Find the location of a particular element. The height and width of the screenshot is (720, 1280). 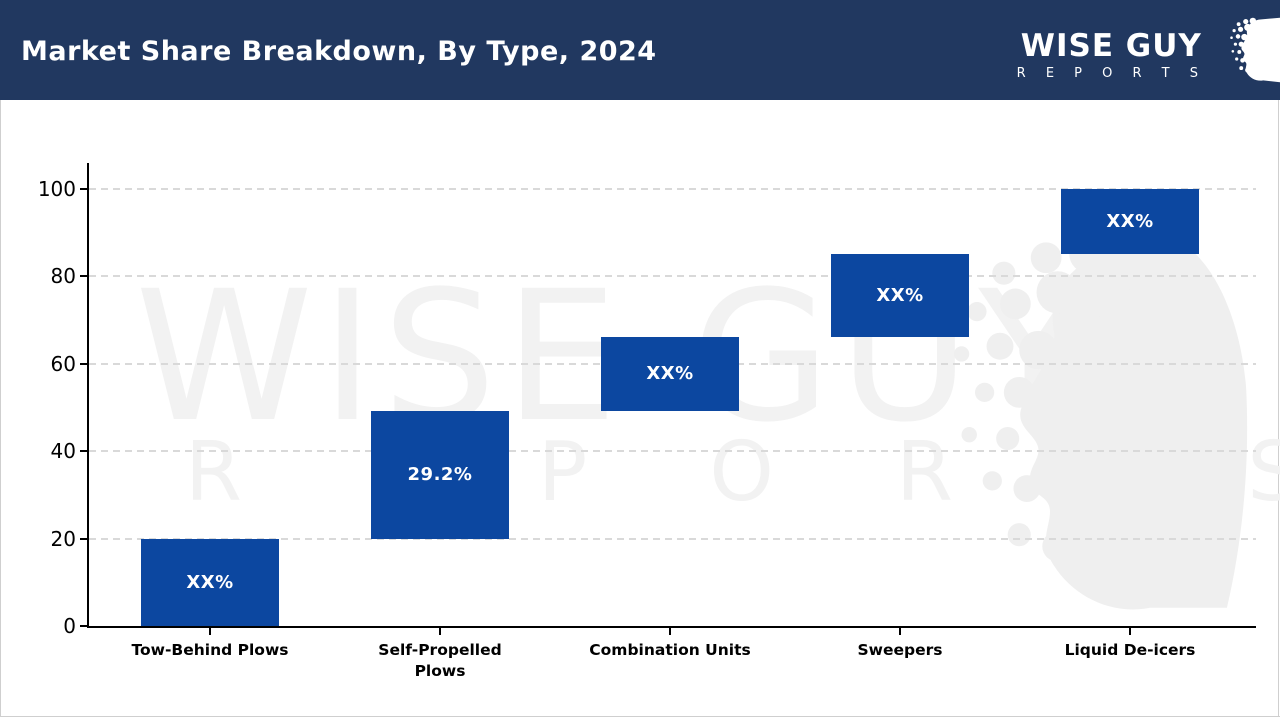

x-category-label: Liquid De-icers is located at coordinates (1130, 650).